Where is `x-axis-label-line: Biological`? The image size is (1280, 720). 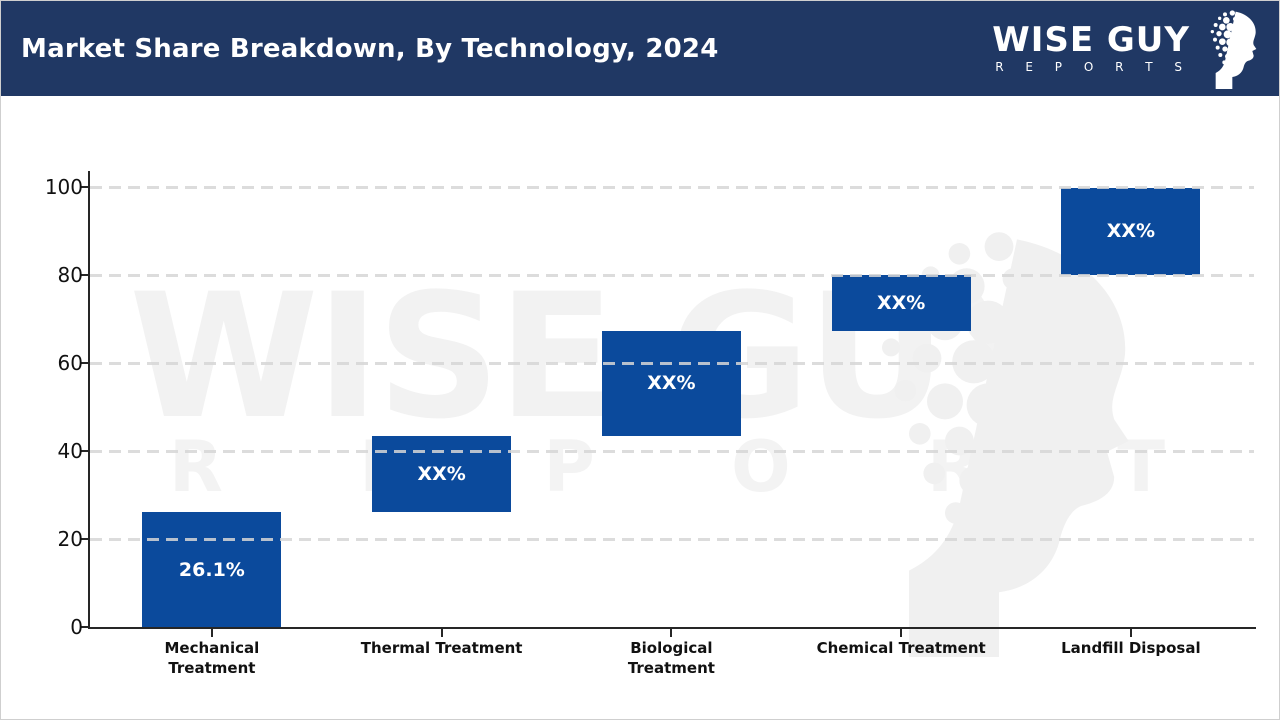 x-axis-label-line: Biological is located at coordinates (671, 648).